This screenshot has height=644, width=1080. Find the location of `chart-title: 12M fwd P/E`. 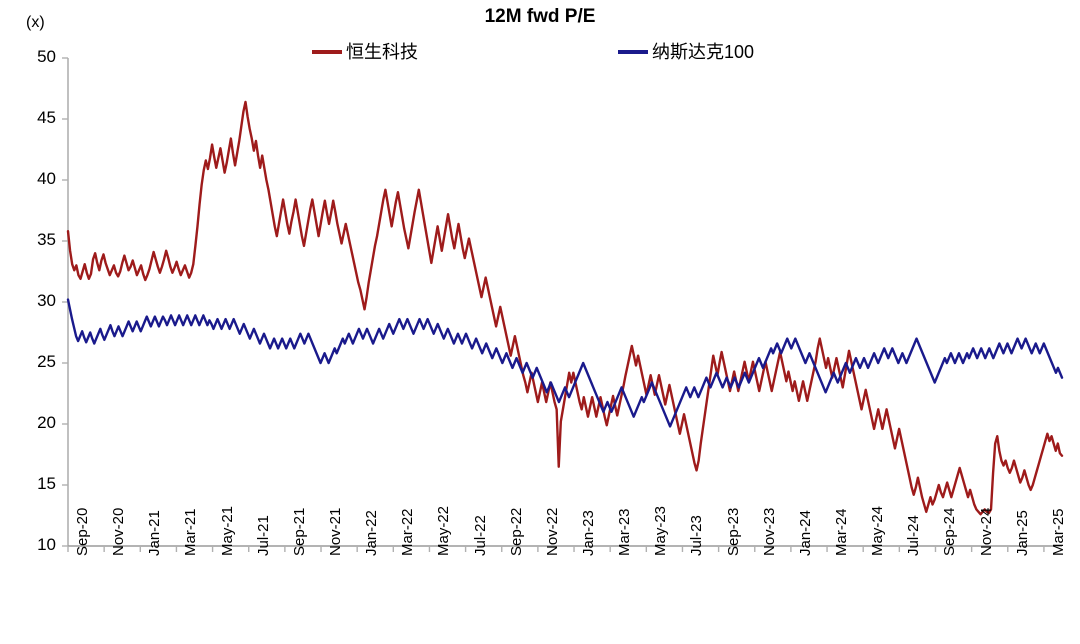

chart-title: 12M fwd P/E is located at coordinates (540, 16).